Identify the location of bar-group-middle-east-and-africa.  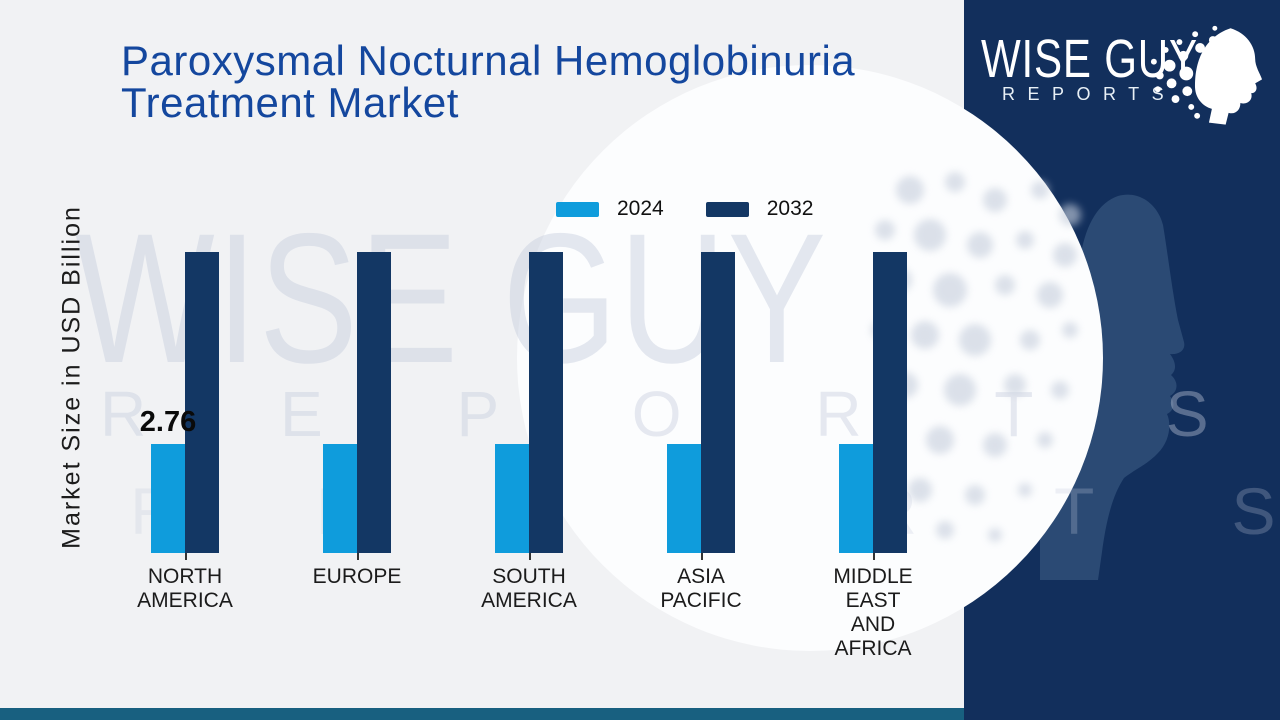
(873, 280).